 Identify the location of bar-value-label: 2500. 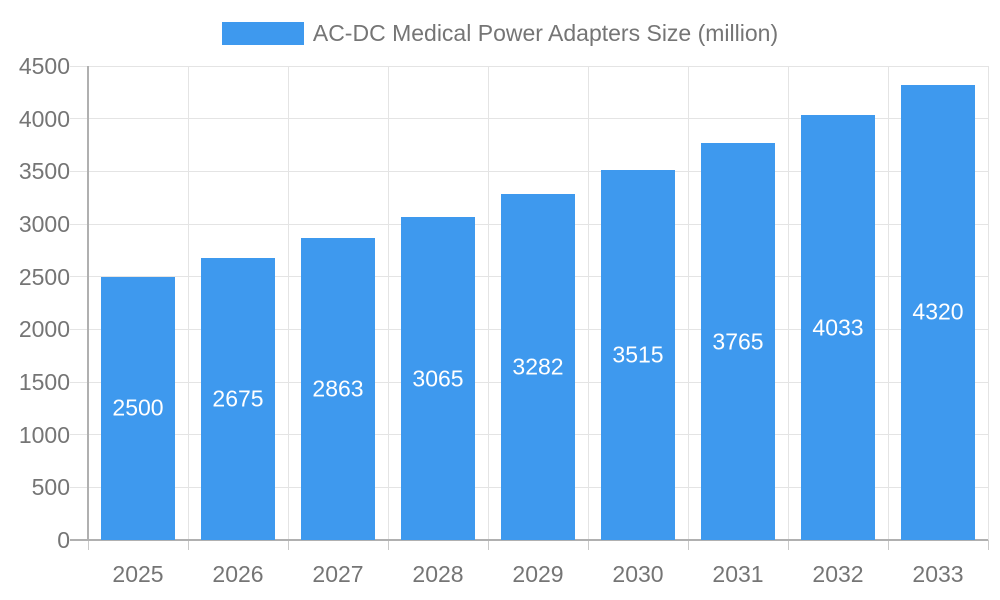
(138, 407).